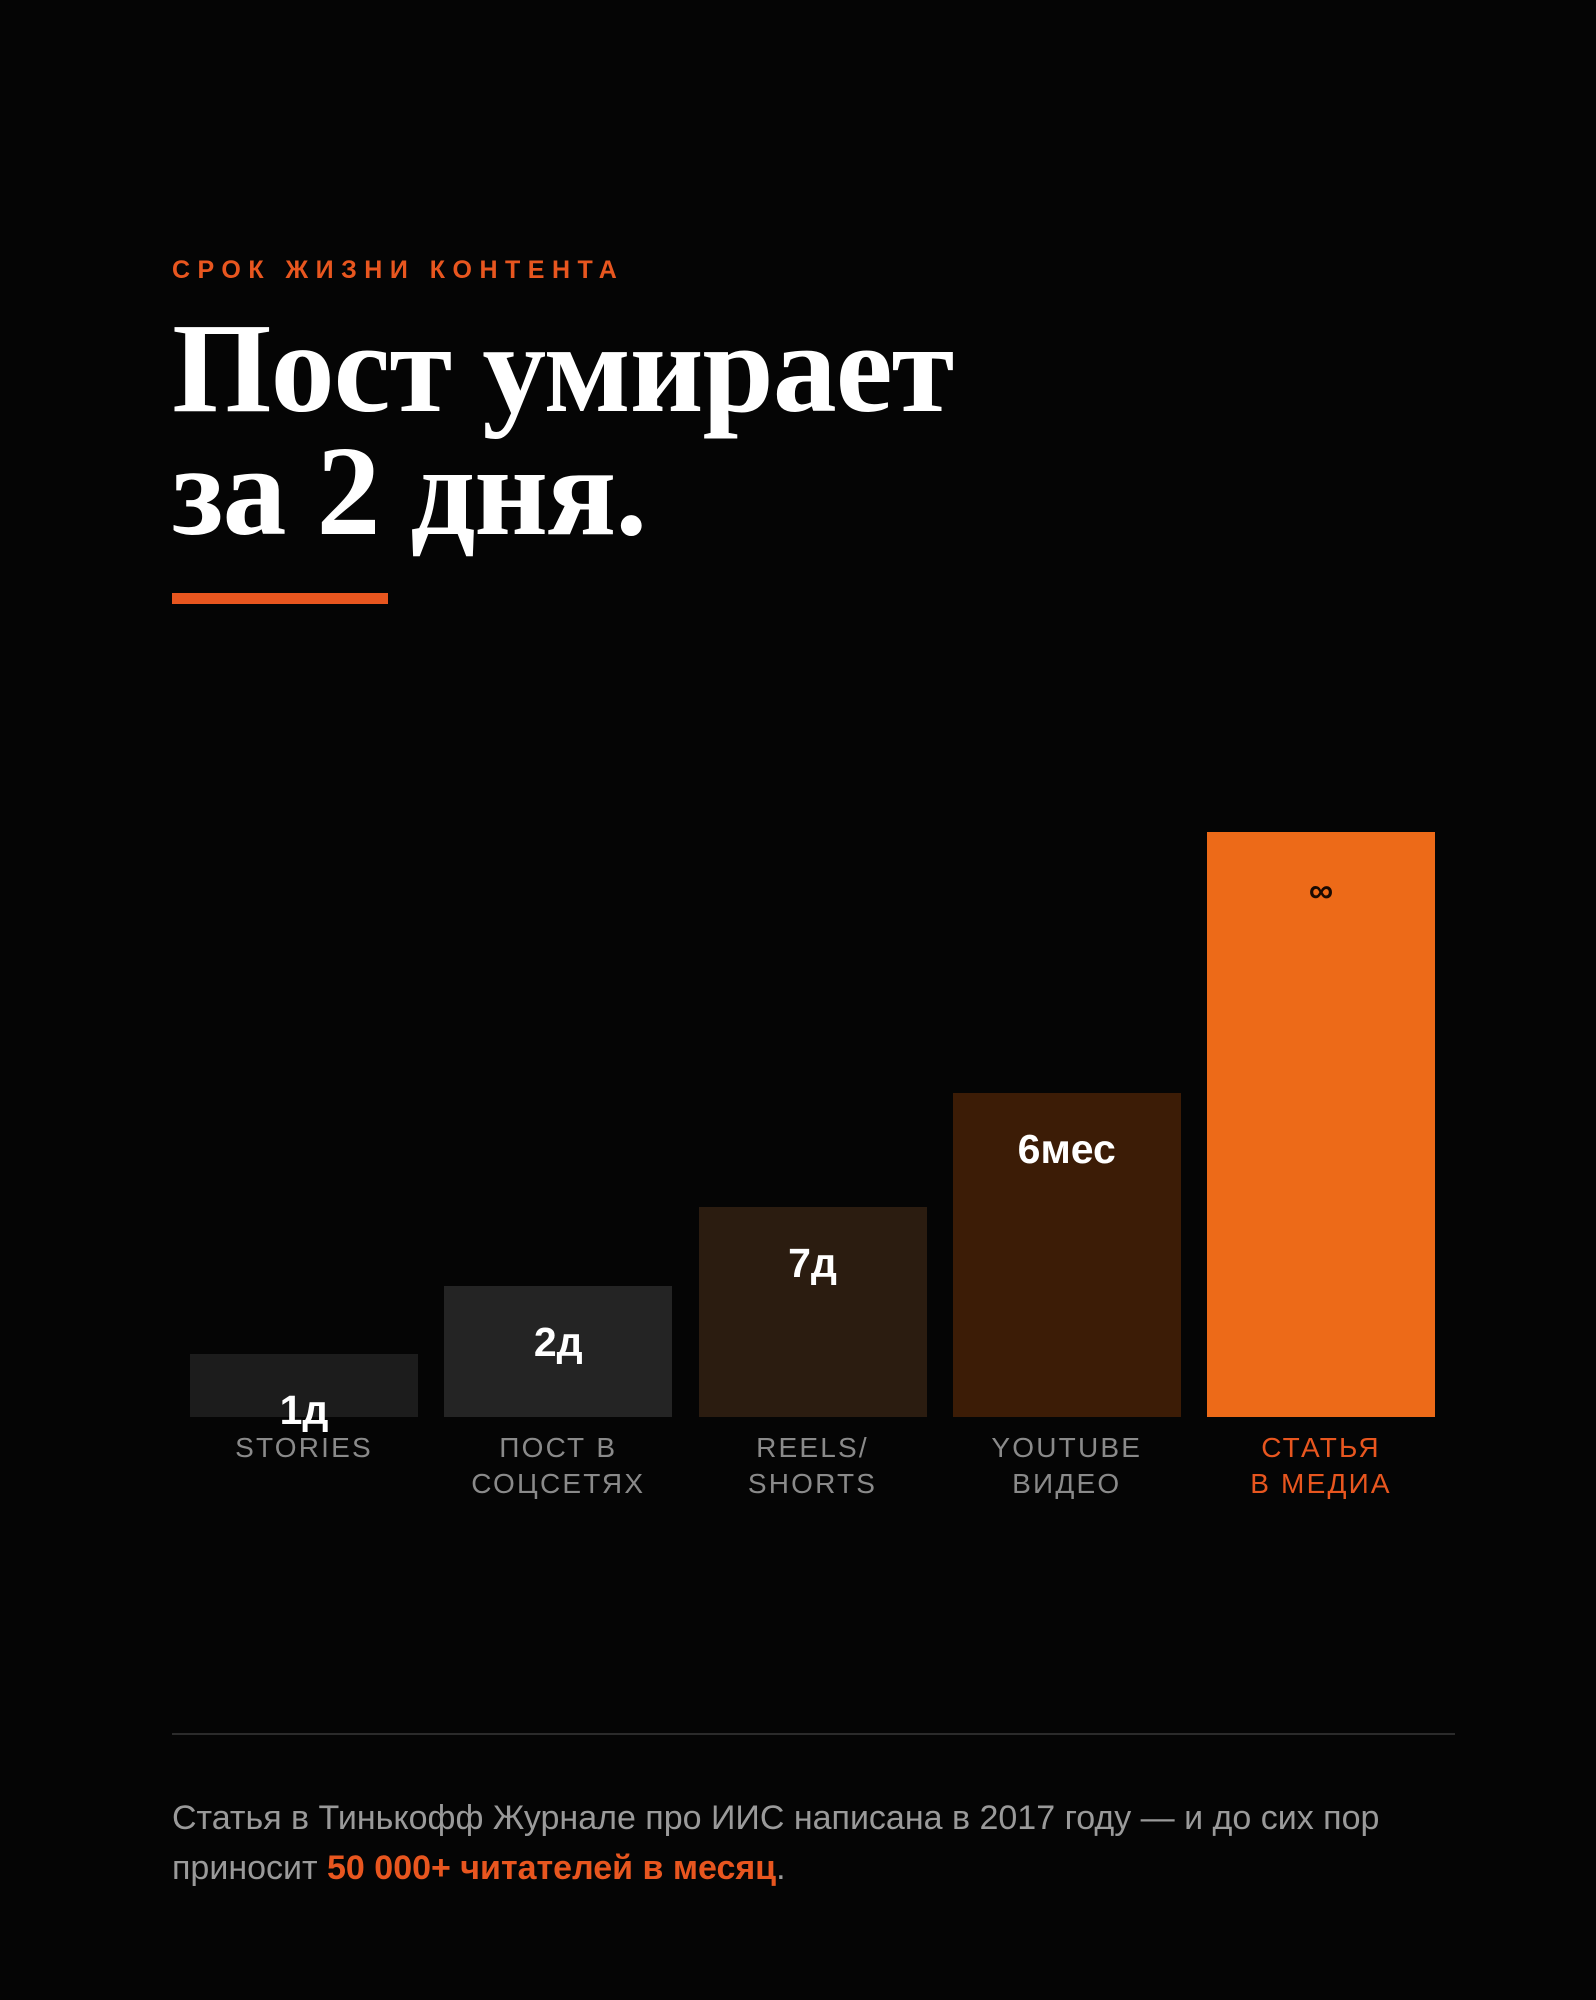 The image size is (1596, 2000). Describe the element at coordinates (558, 1342) in the screenshot. I see `bar-value-label: 2д` at that location.